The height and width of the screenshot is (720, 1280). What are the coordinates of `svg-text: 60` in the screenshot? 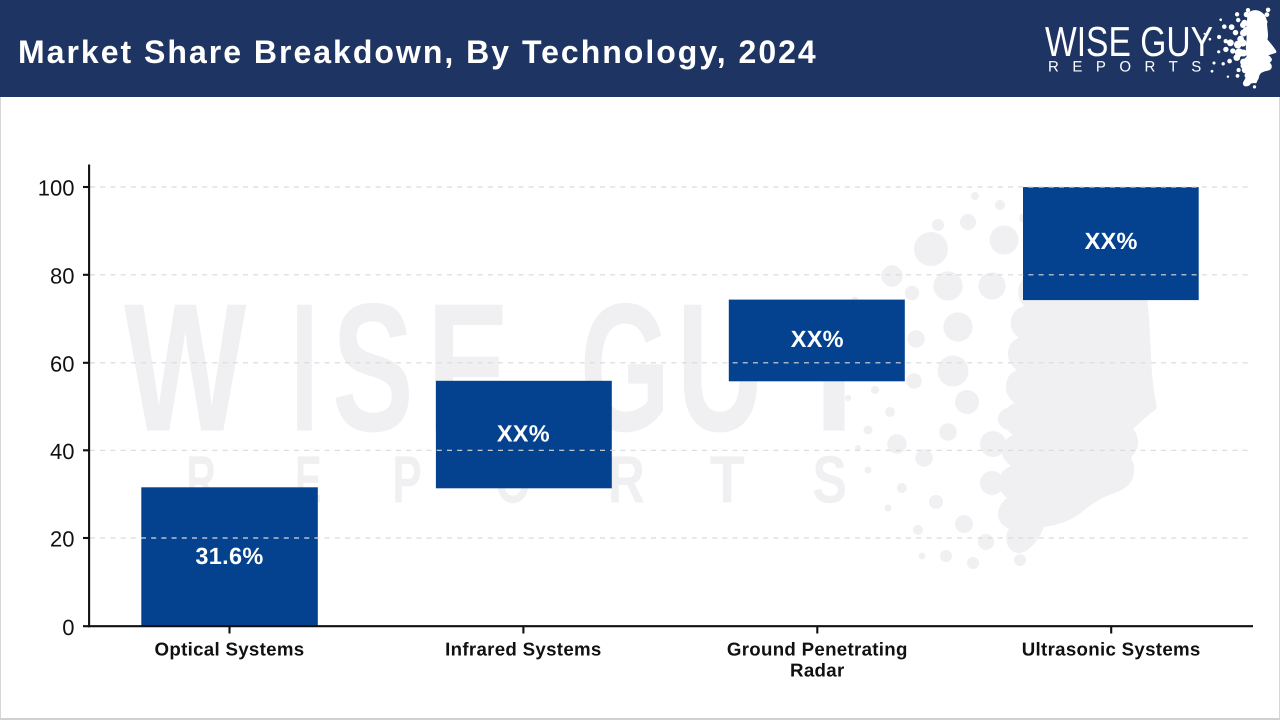 It's located at (62, 364).